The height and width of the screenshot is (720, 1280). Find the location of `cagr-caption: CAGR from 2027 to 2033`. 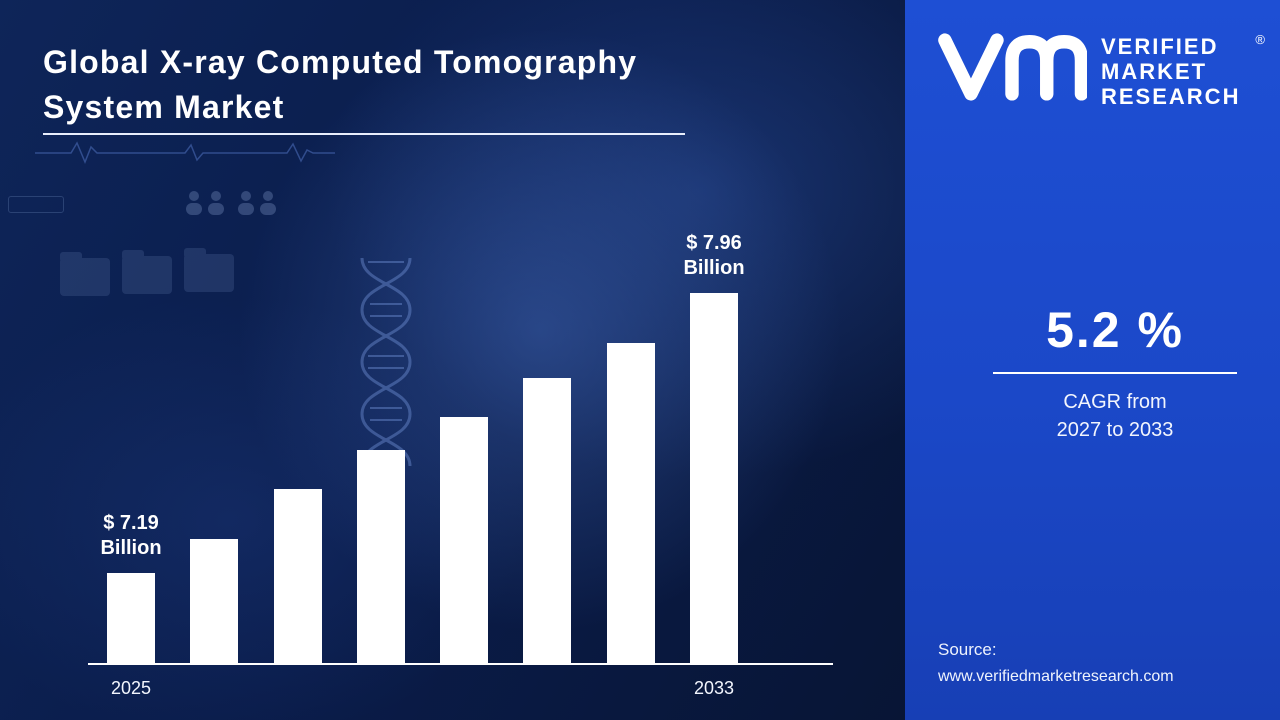

cagr-caption: CAGR from 2027 to 2033 is located at coordinates (1115, 416).